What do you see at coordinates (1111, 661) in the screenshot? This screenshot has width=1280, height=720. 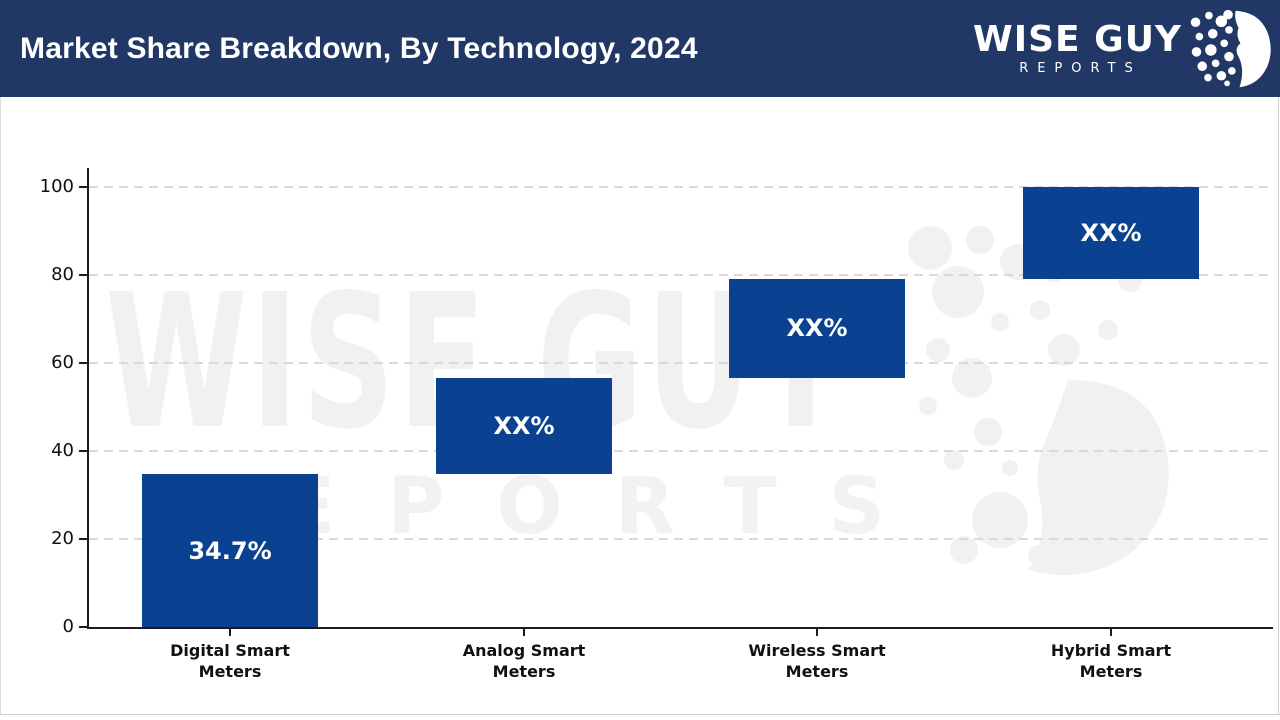 I see `category-label-3: Hybrid Smart Meters` at bounding box center [1111, 661].